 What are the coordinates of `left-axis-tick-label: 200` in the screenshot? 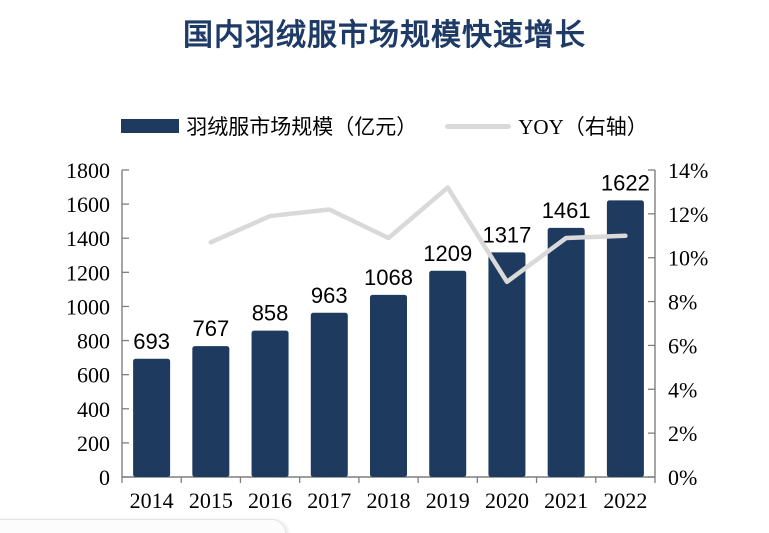 It's located at (93, 443).